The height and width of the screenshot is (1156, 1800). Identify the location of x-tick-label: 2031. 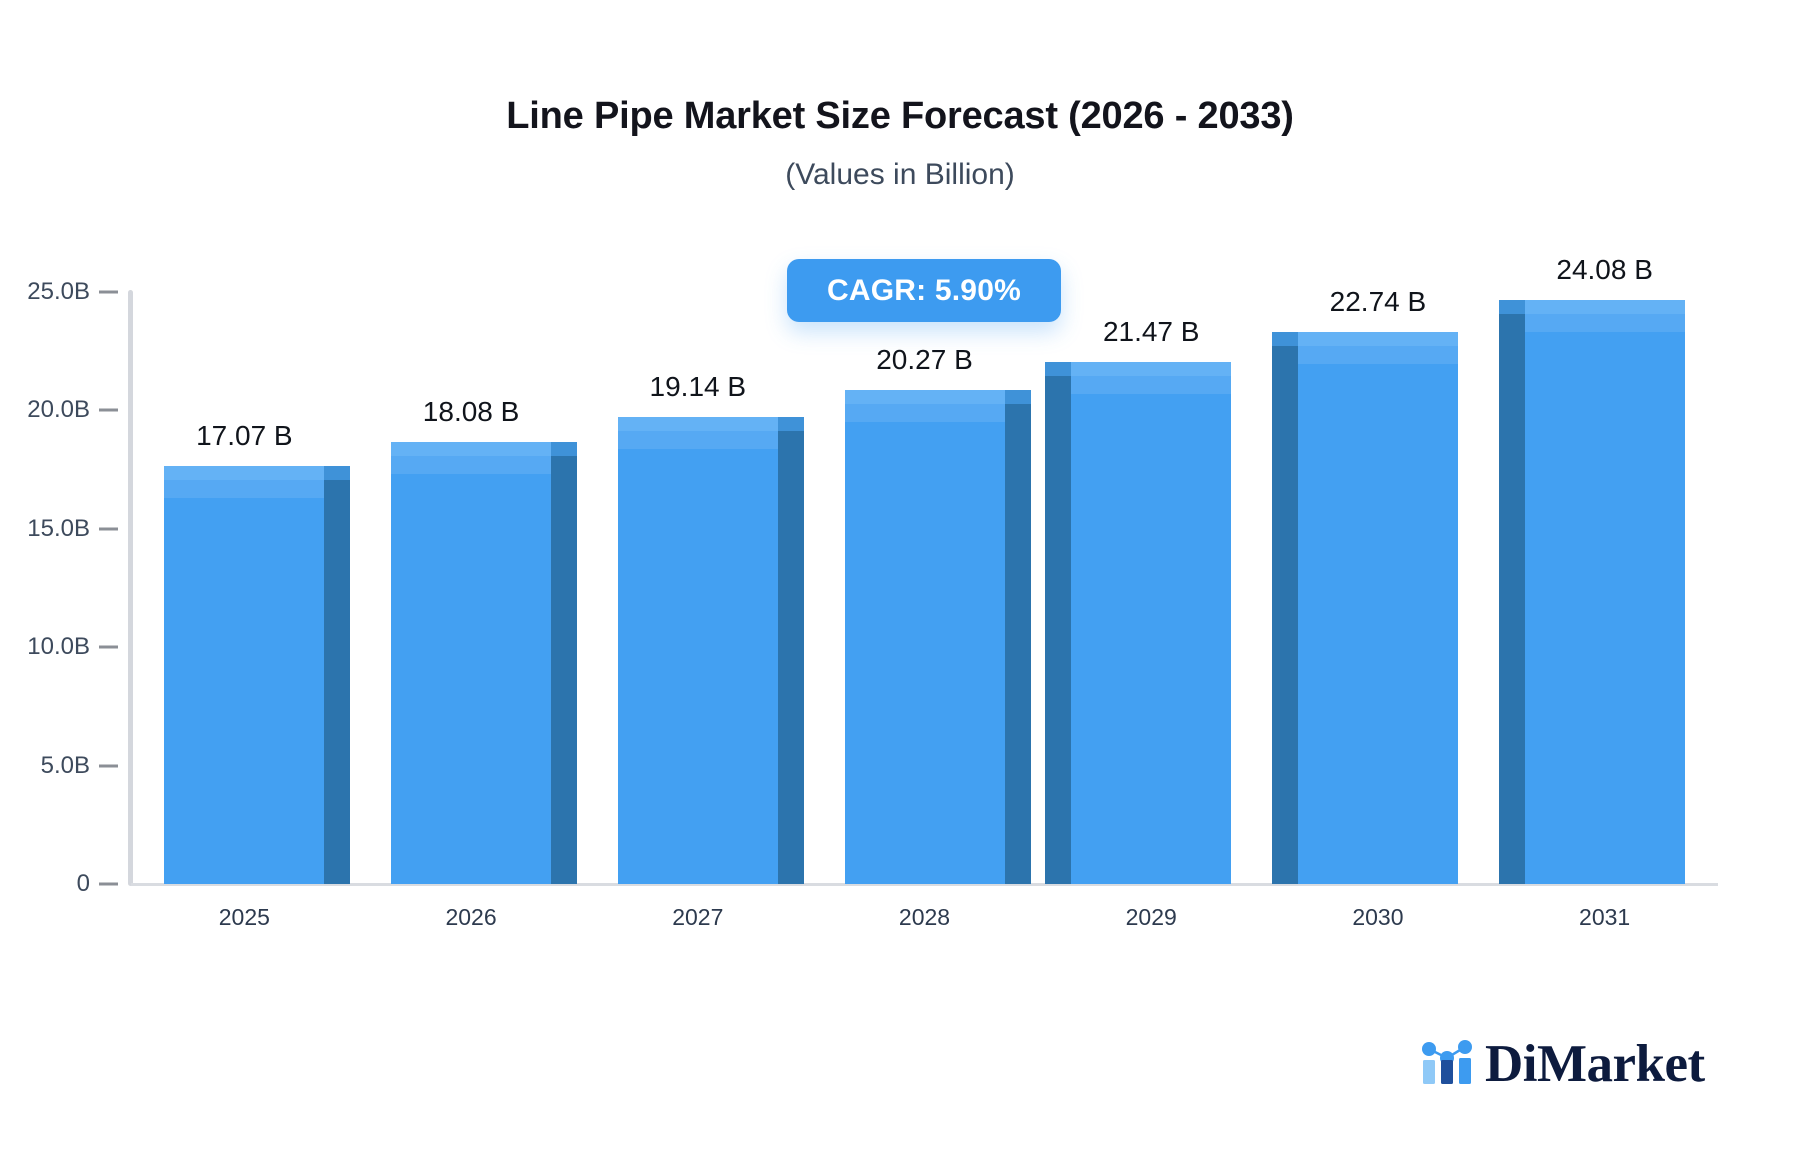
(1605, 917).